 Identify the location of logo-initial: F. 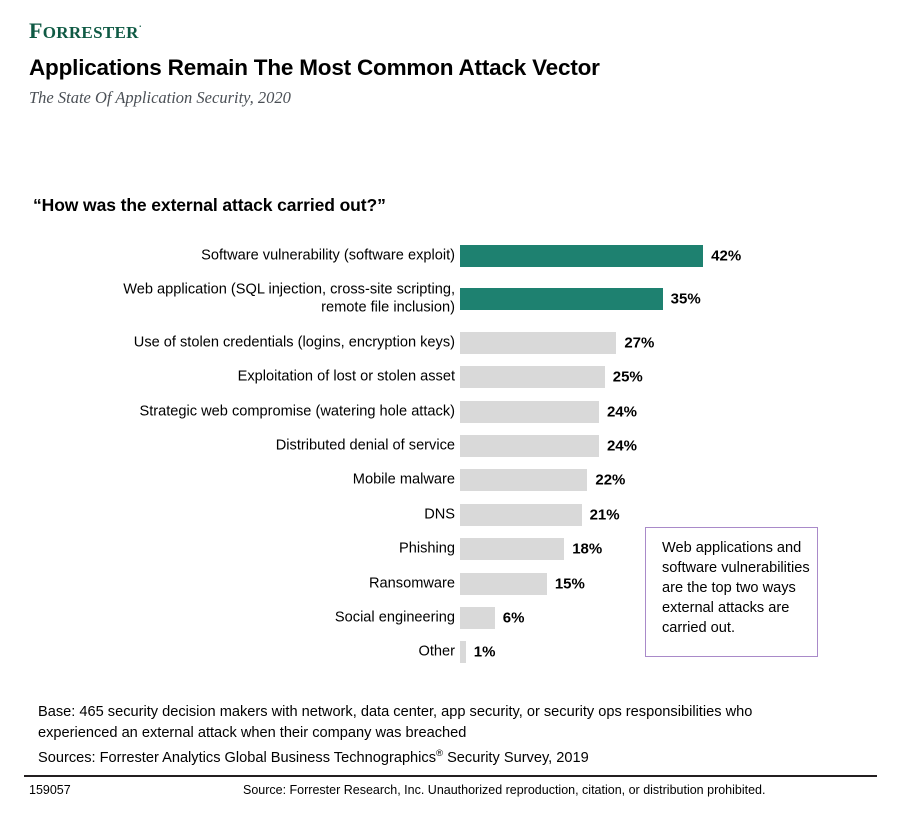
(36, 30).